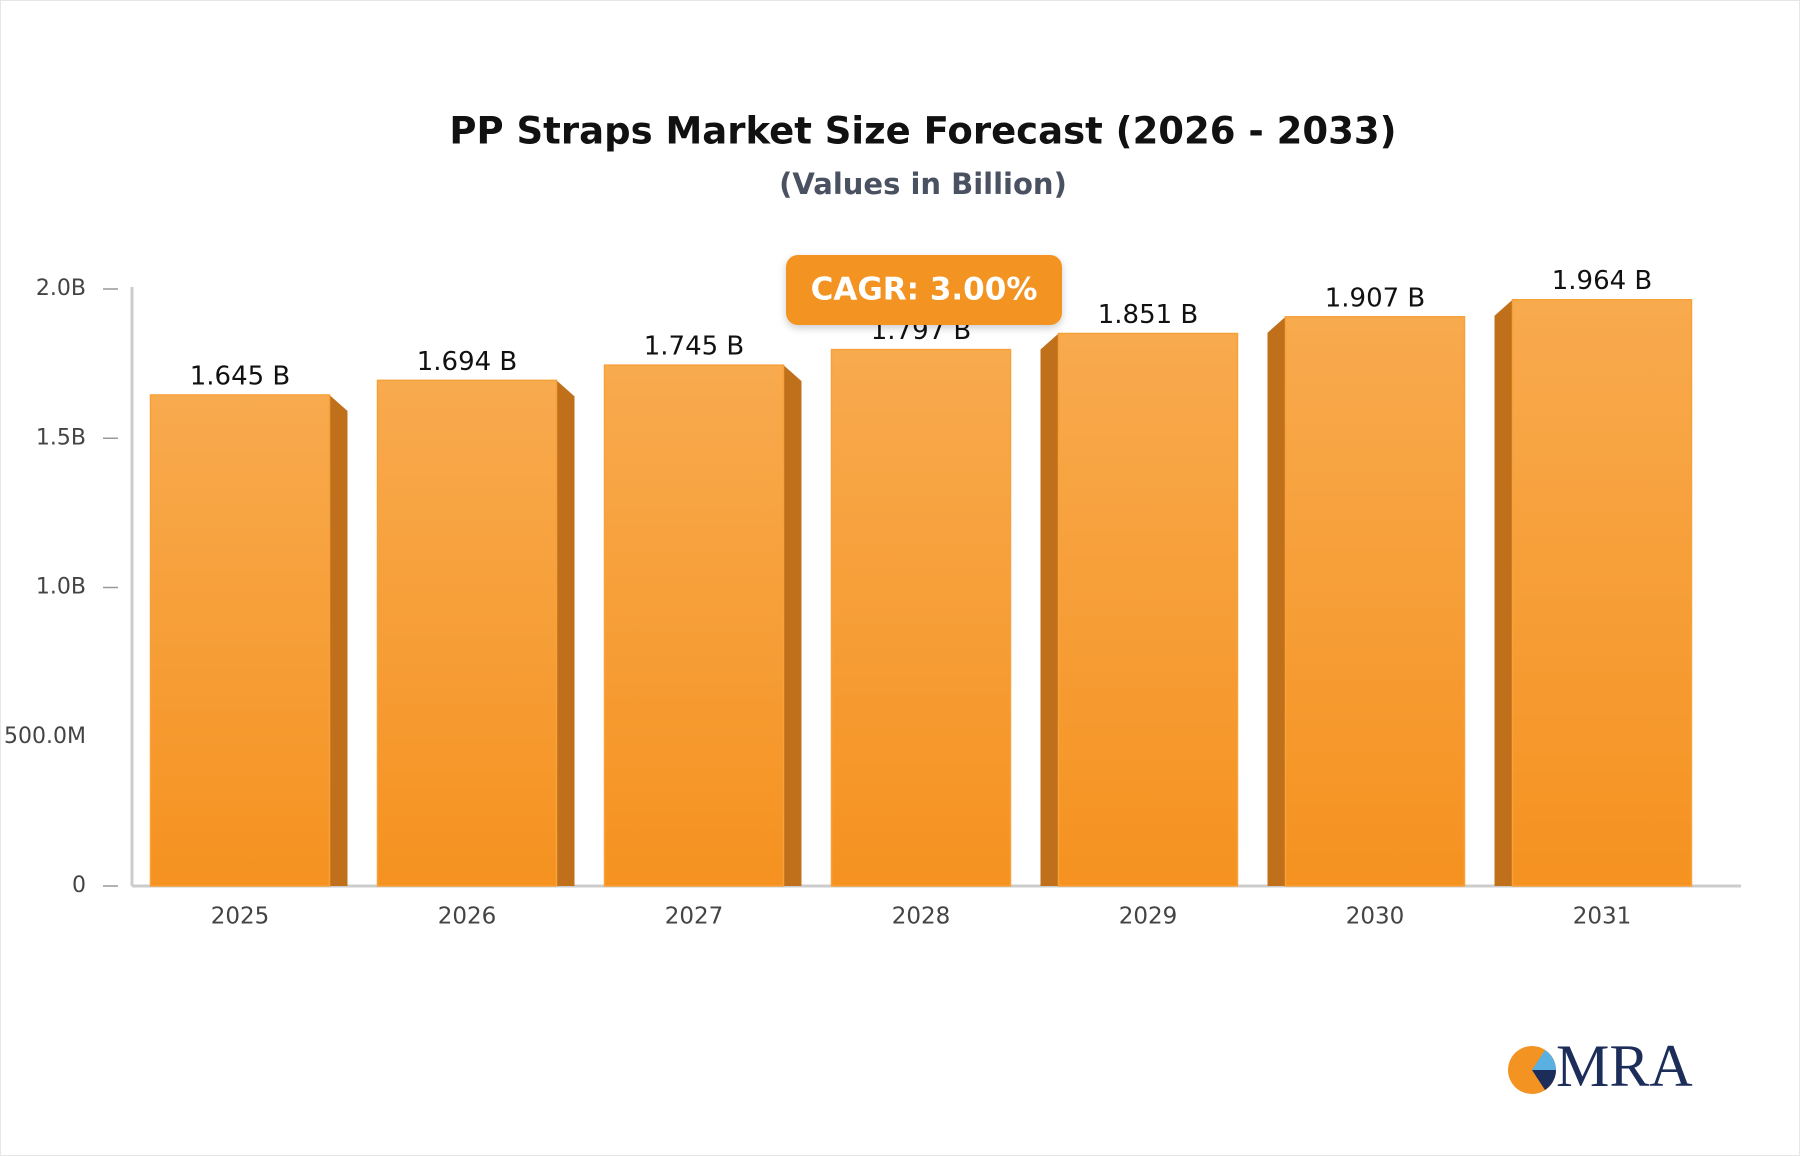  I want to click on value-label: 1.694 B, so click(467, 362).